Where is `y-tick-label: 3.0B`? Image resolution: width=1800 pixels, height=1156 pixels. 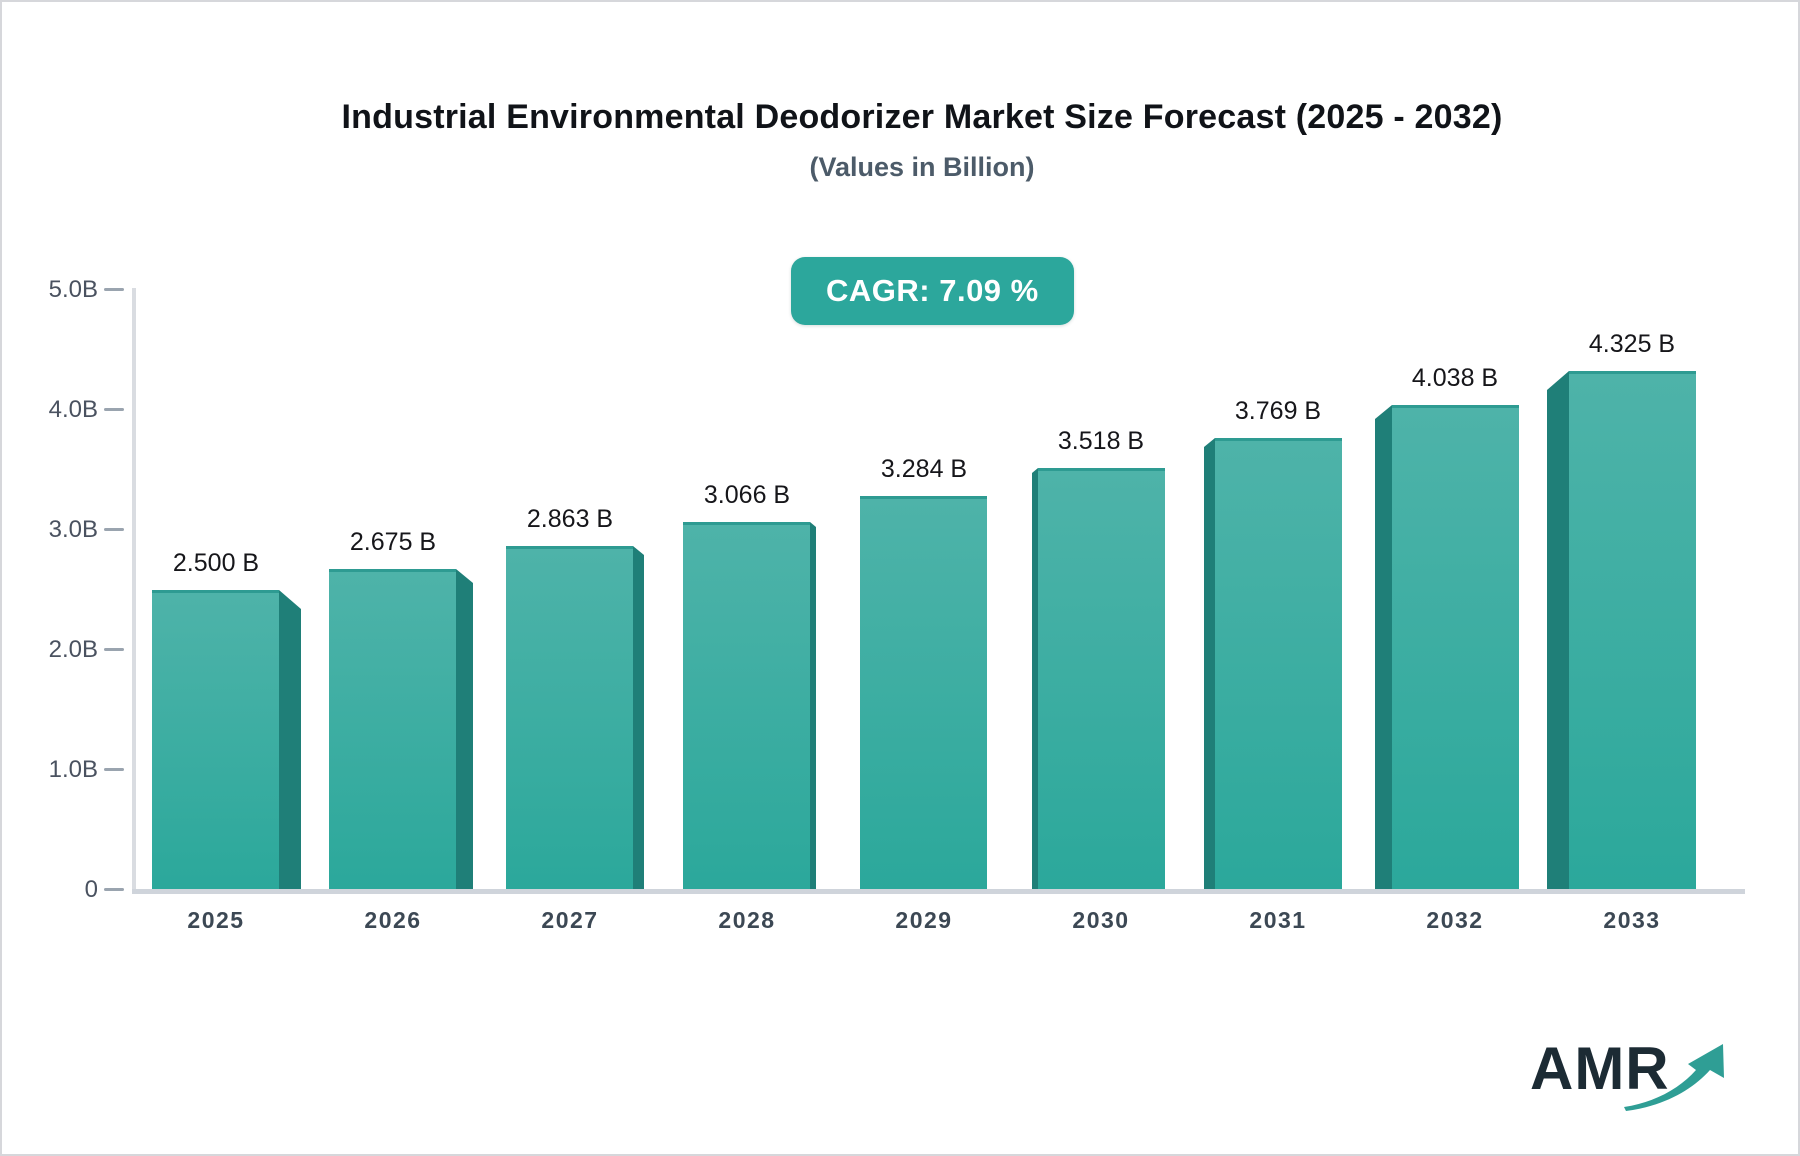 y-tick-label: 3.0B is located at coordinates (73, 529).